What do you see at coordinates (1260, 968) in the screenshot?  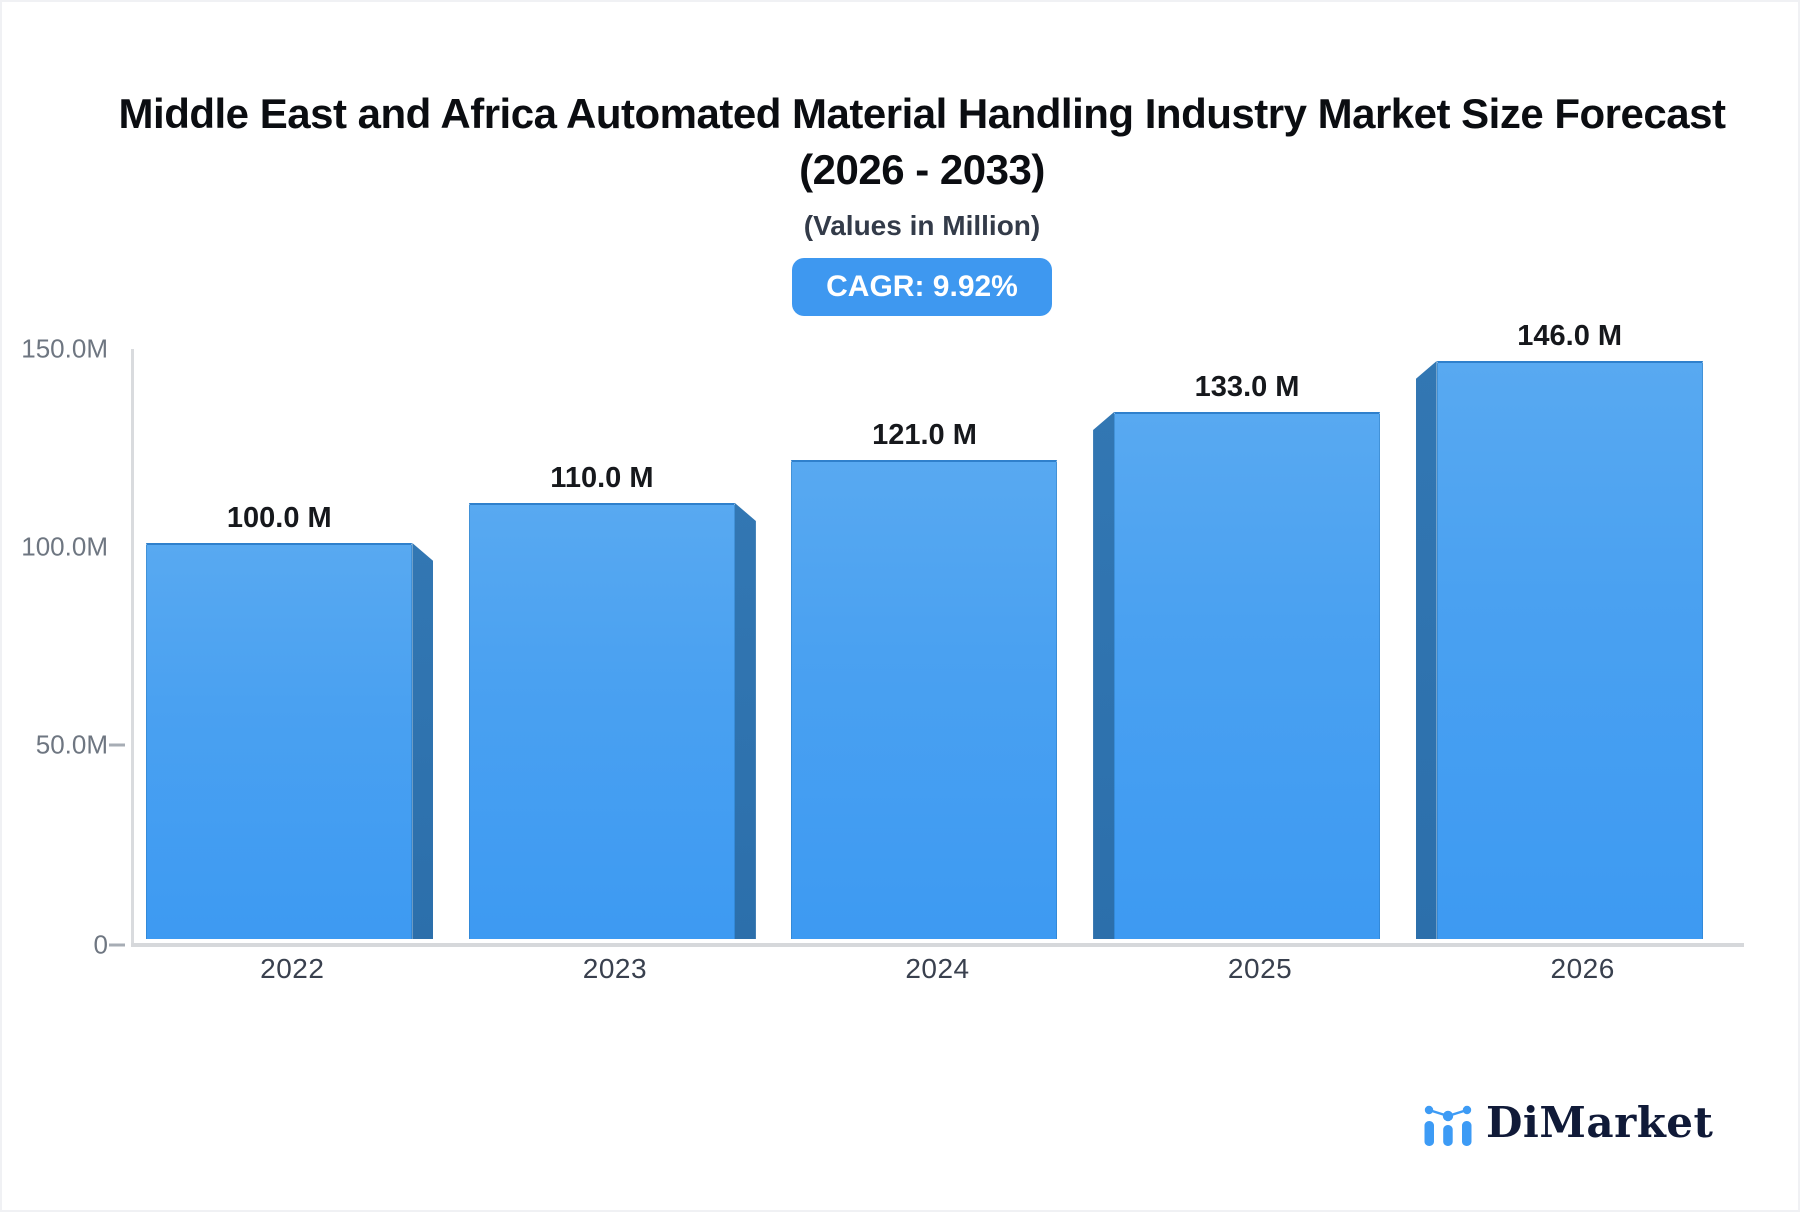 I see `x-axis-label-2025: 2025` at bounding box center [1260, 968].